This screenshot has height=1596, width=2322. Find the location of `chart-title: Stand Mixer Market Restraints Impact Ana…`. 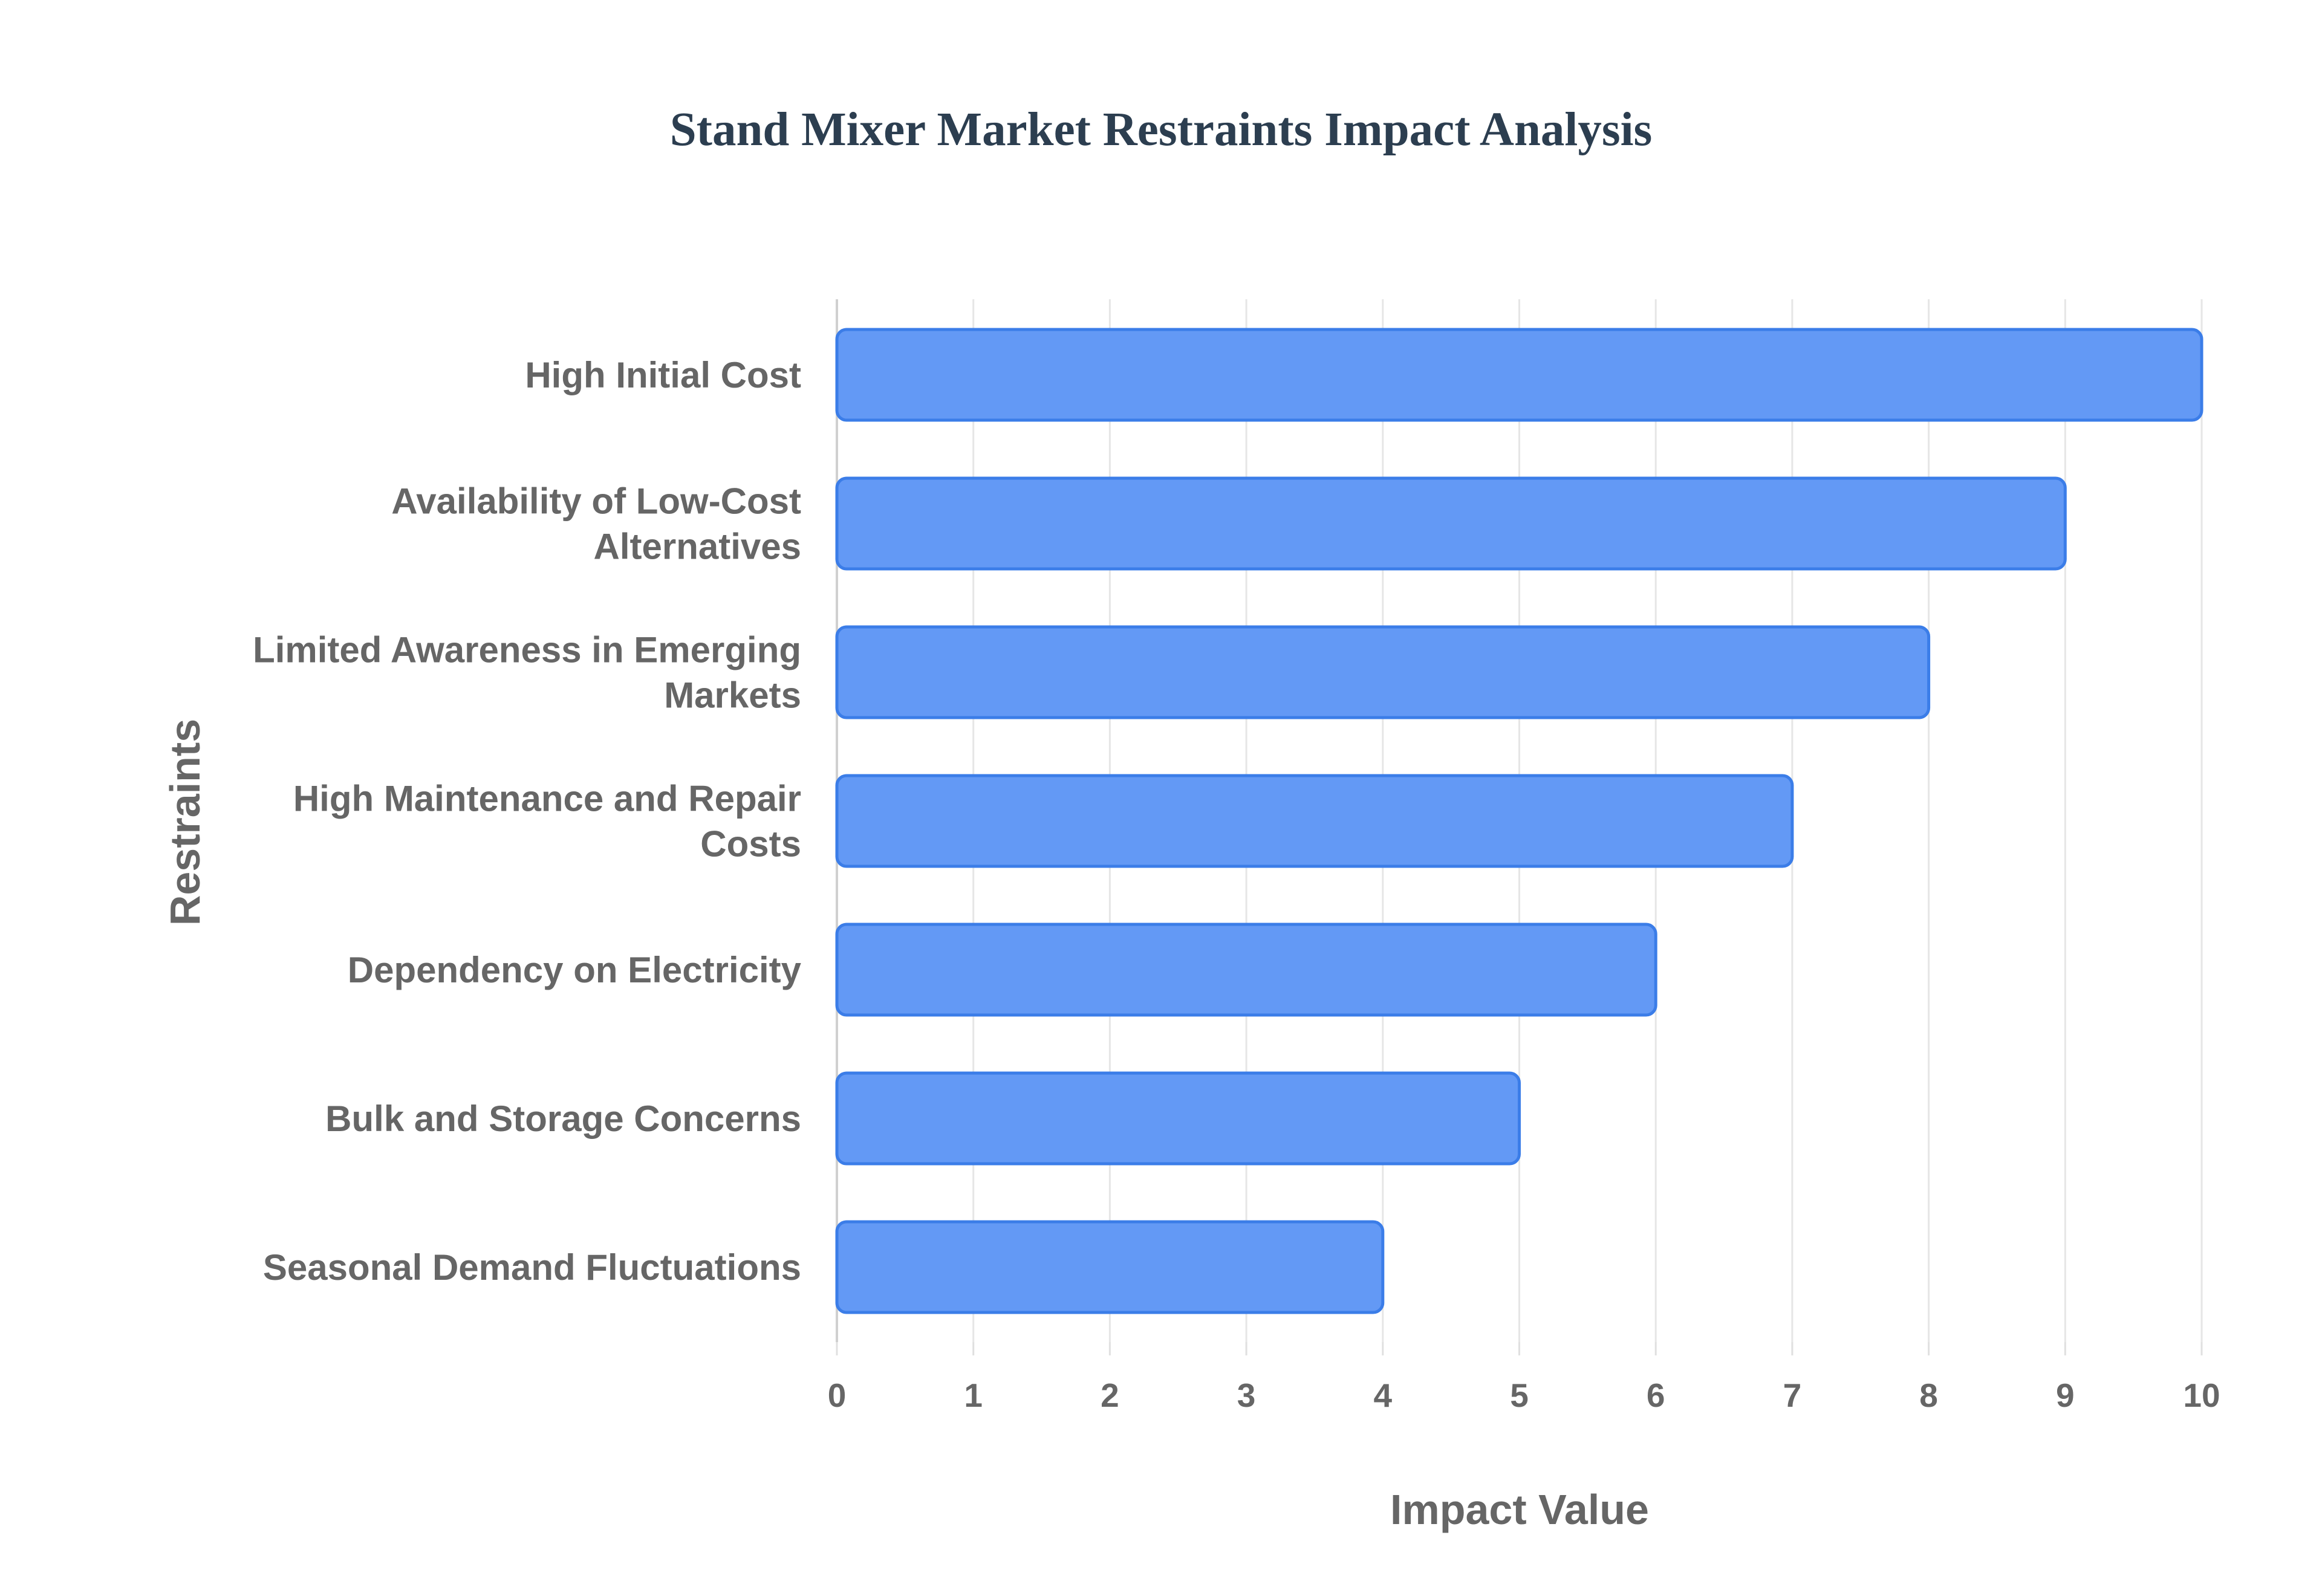

chart-title: Stand Mixer Market Restraints Impact Ana… is located at coordinates (1161, 129).